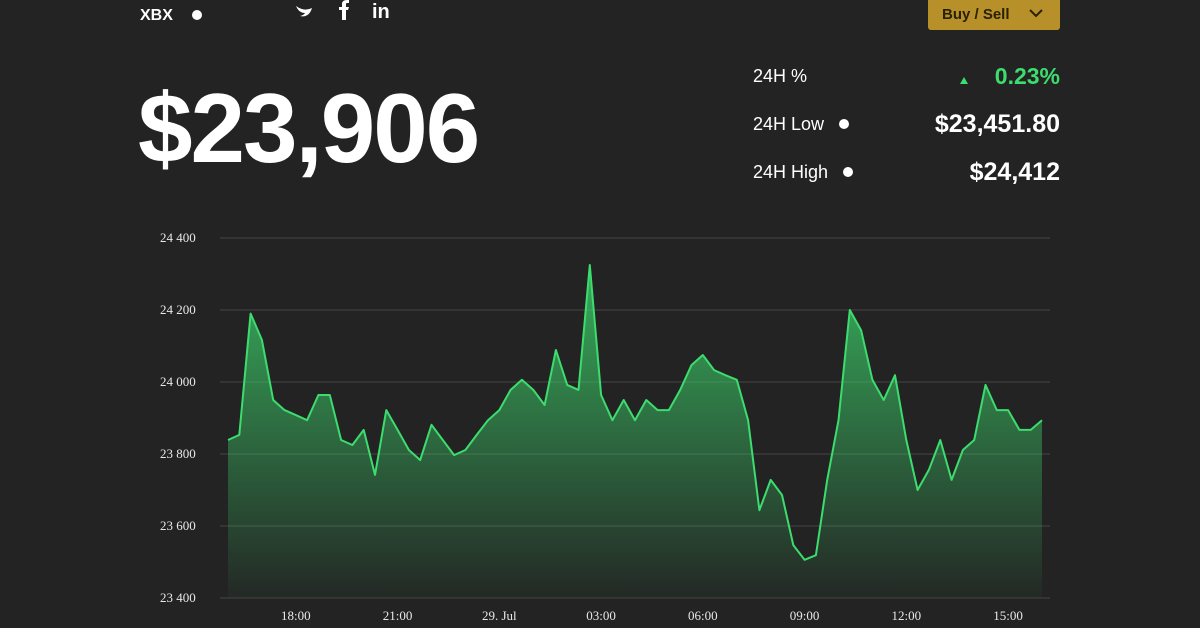  What do you see at coordinates (499, 615) in the screenshot?
I see `x-tick-label: 29. Jul` at bounding box center [499, 615].